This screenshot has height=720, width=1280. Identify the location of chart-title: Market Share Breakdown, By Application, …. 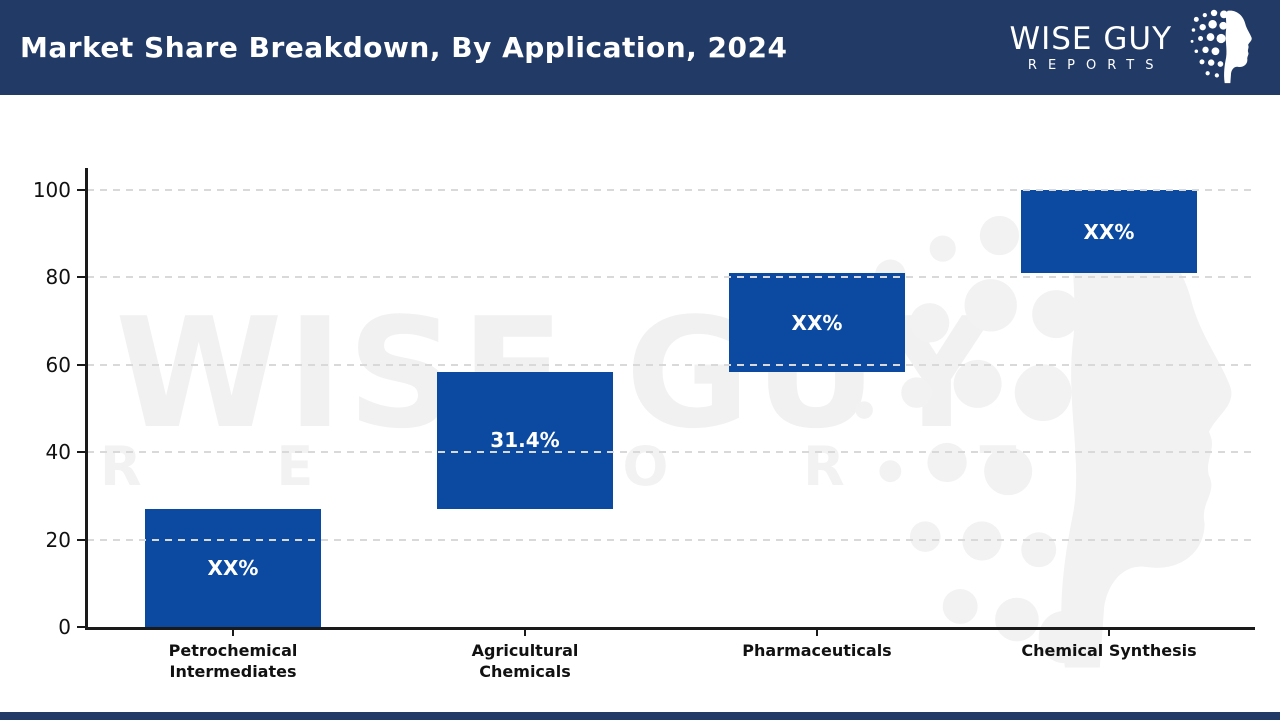
(404, 47).